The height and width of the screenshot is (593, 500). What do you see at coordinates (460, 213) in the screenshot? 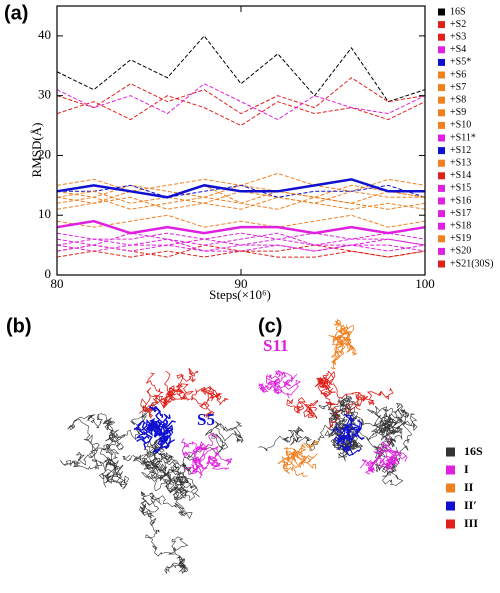
I see `legend-label: +S17` at bounding box center [460, 213].